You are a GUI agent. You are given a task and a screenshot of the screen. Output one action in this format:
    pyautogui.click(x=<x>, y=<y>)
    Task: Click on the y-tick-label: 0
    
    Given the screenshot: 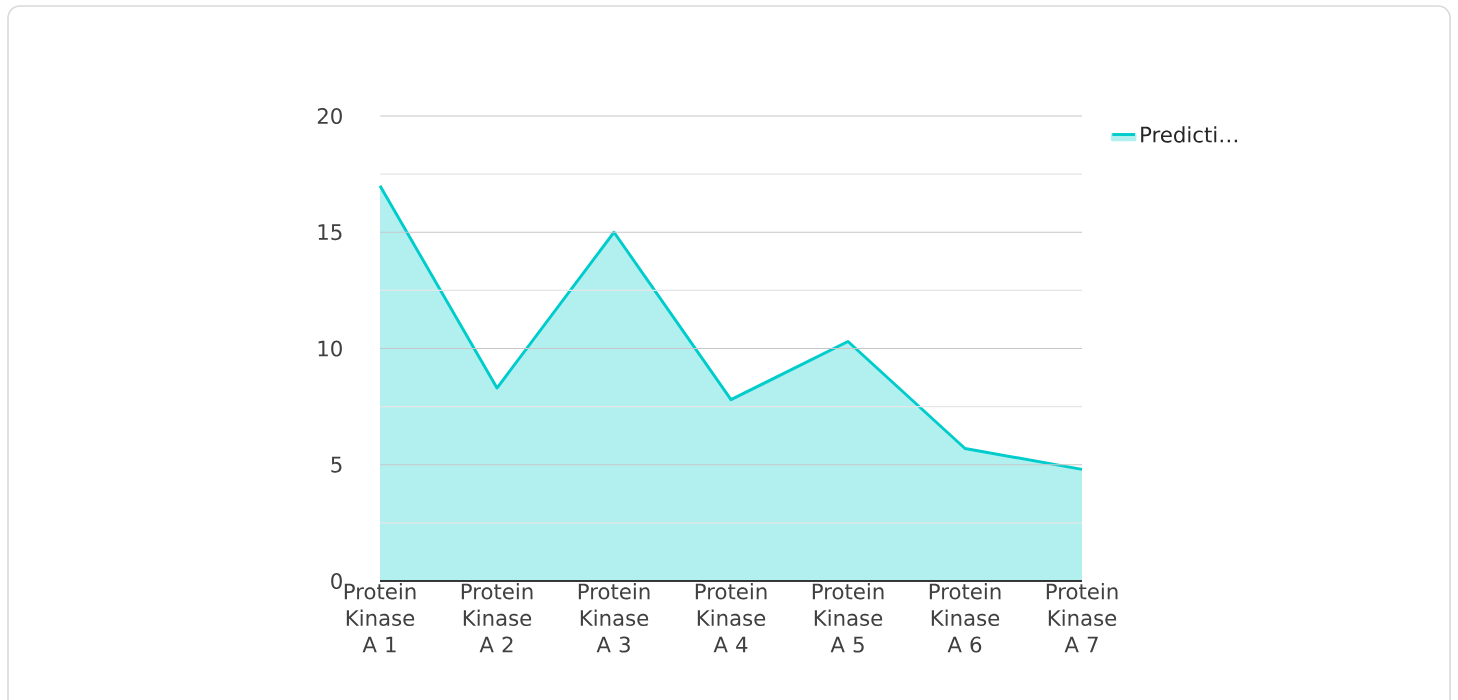 What is the action you would take?
    pyautogui.click(x=336, y=581)
    